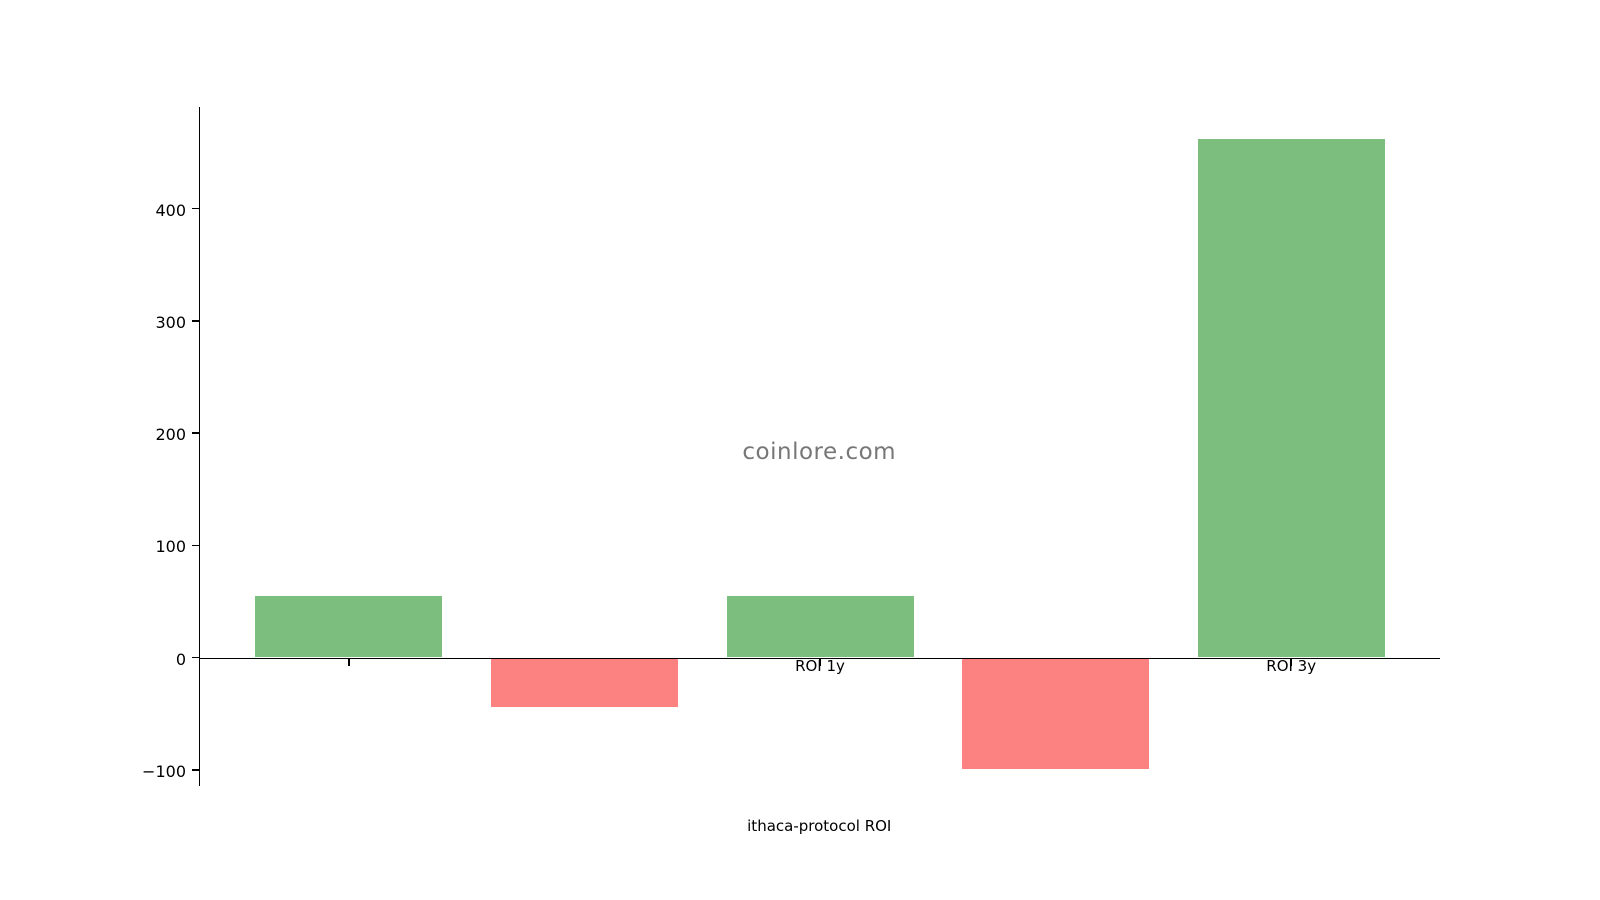  What do you see at coordinates (180, 659) in the screenshot?
I see `y-tick-label: 0` at bounding box center [180, 659].